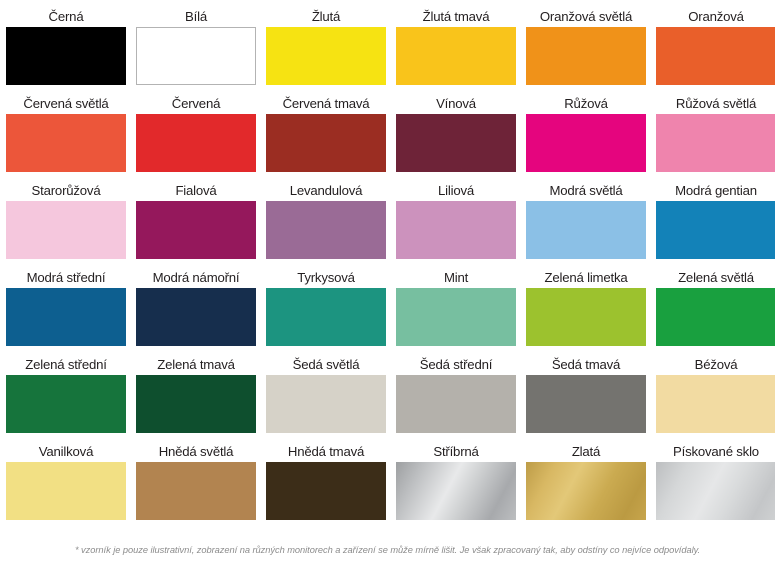 The width and height of the screenshot is (775, 564). Describe the element at coordinates (66, 451) in the screenshot. I see `swatch-label: Vanilková` at that location.